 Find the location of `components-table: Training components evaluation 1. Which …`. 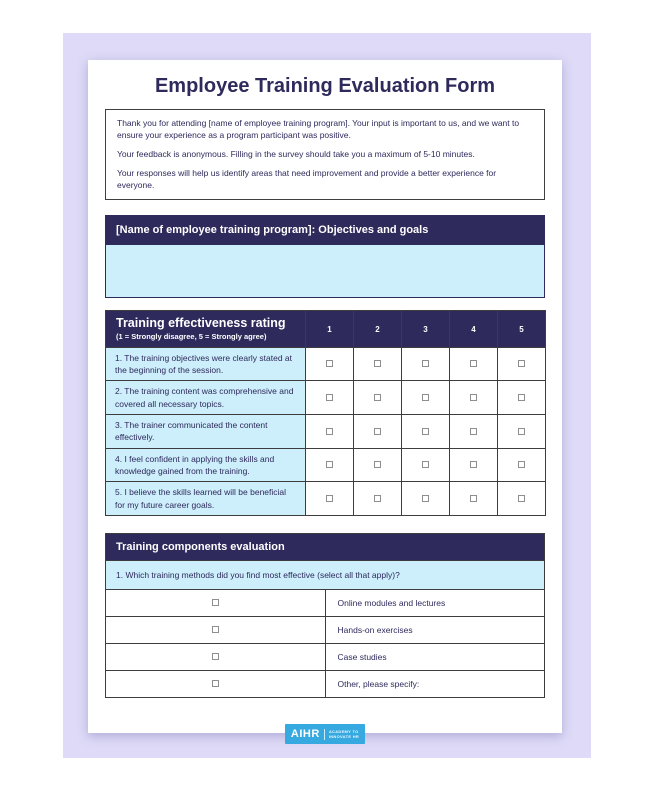

components-table: Training components evaluation 1. Which … is located at coordinates (325, 615).